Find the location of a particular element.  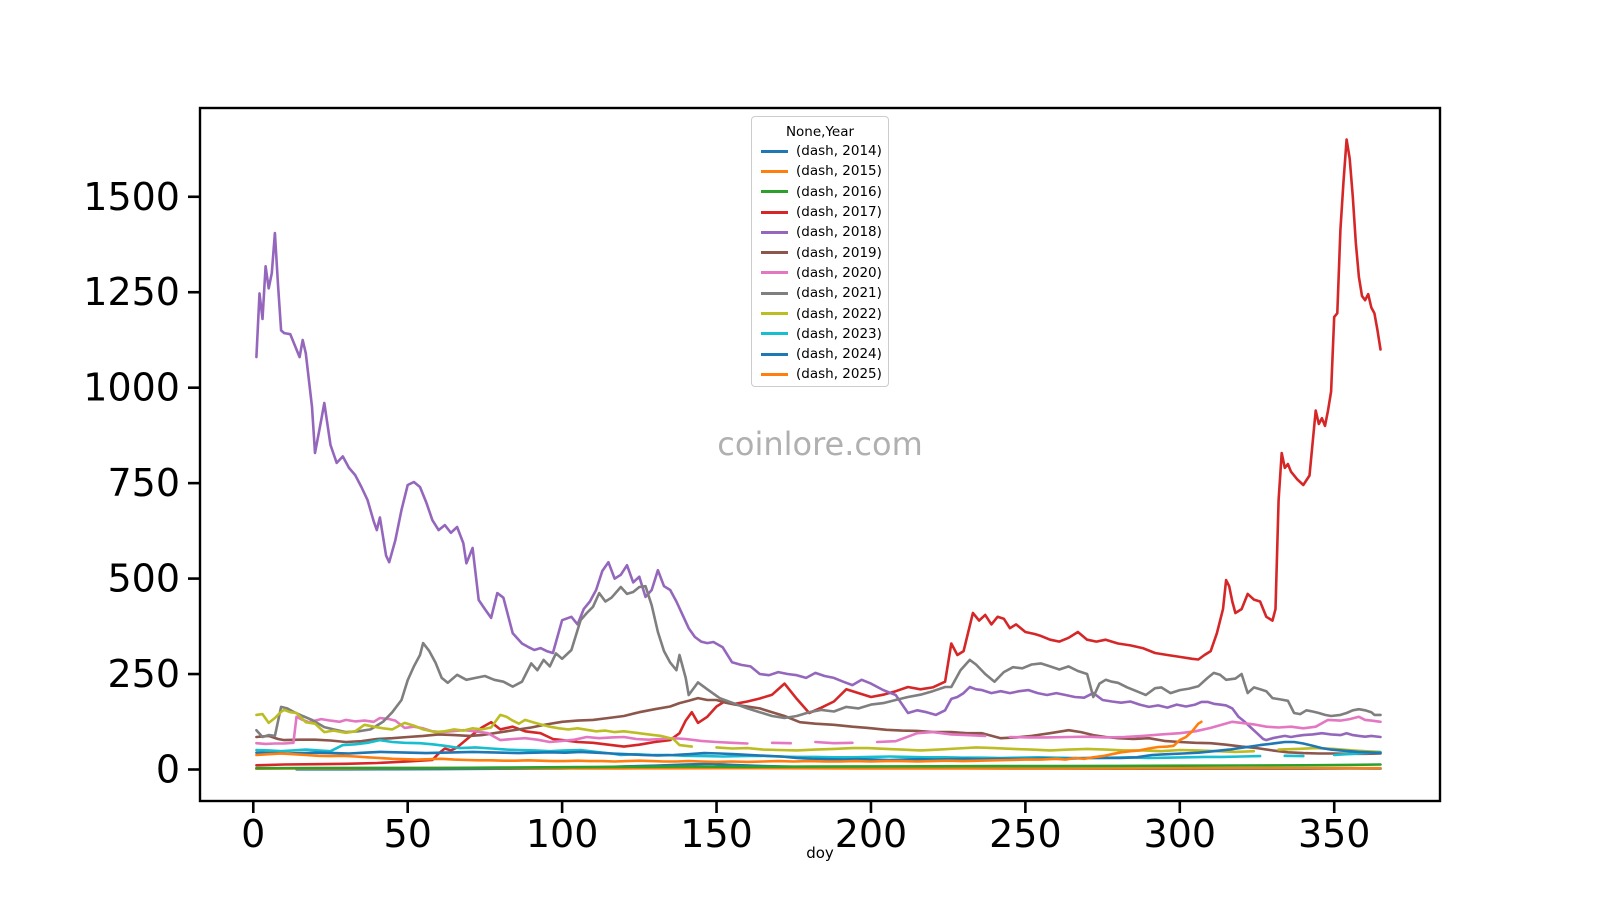

series-line-2019 is located at coordinates (818, 726).